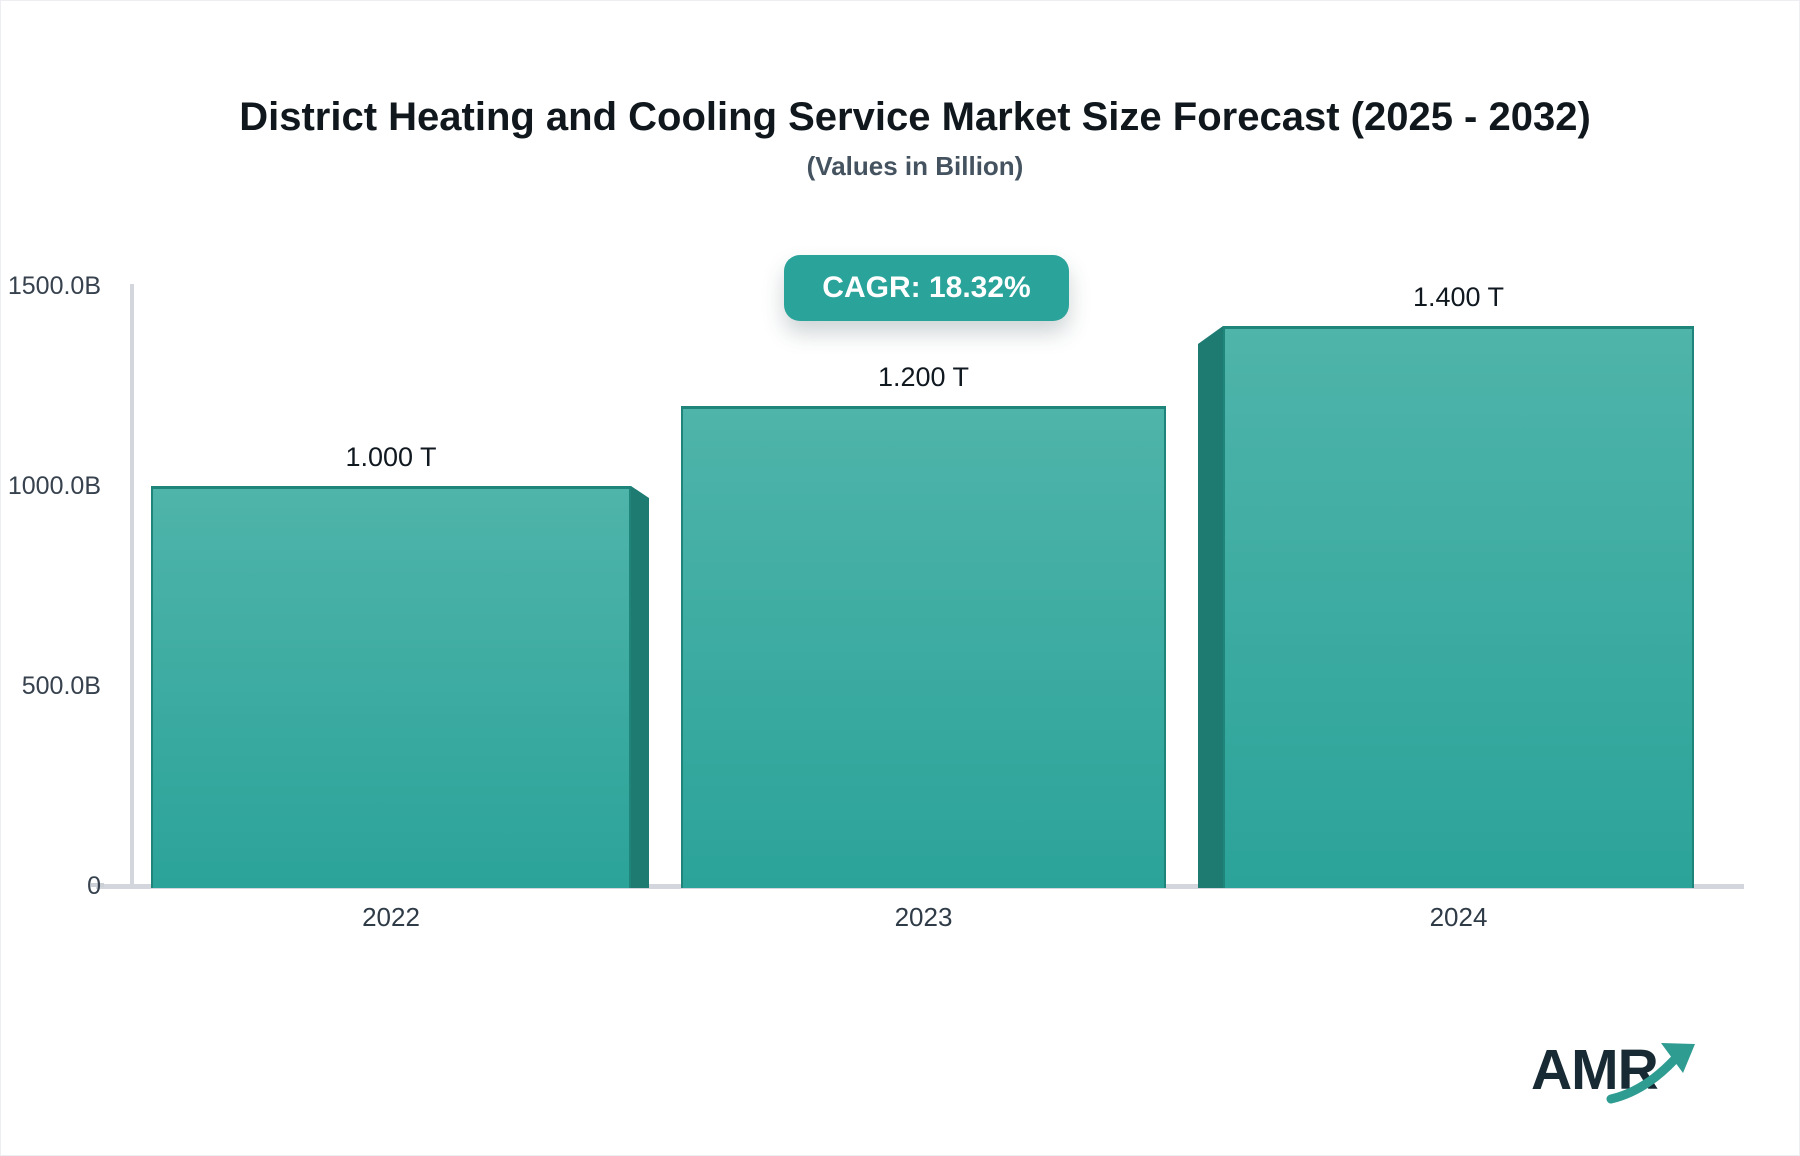 This screenshot has height=1156, width=1800. What do you see at coordinates (923, 917) in the screenshot?
I see `x-category-label: 2023` at bounding box center [923, 917].